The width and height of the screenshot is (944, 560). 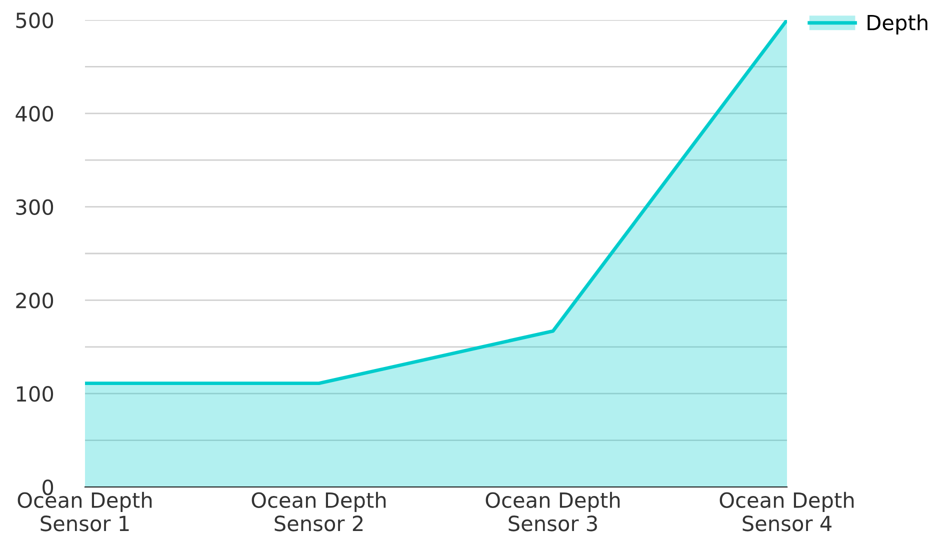 What do you see at coordinates (898, 24) in the screenshot?
I see `legend-label: Depth` at bounding box center [898, 24].